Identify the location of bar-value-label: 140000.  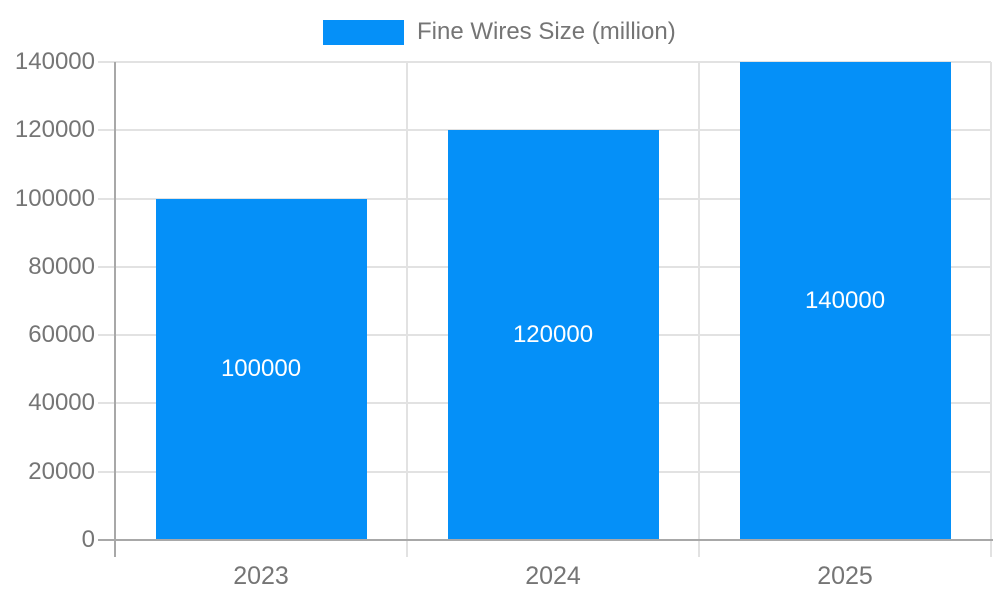
(845, 300).